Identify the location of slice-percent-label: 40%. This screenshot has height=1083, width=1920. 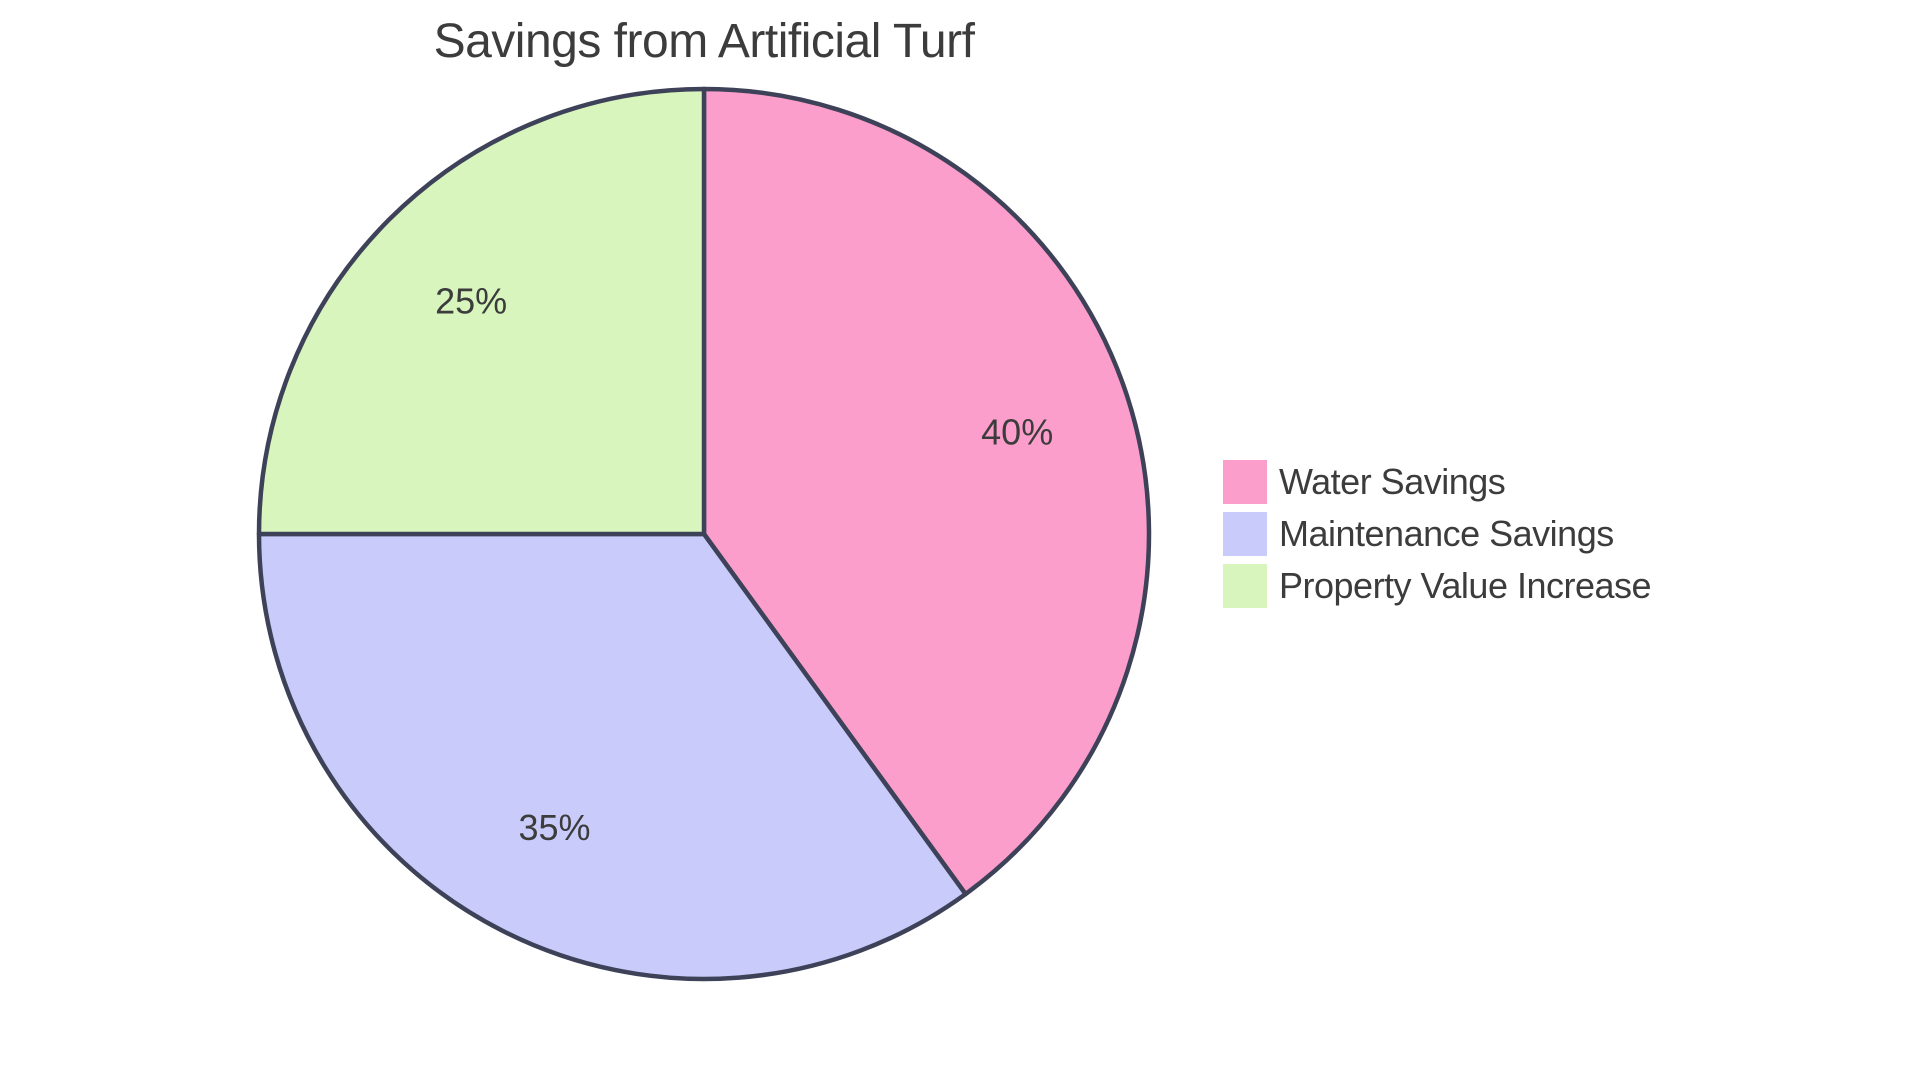
(1017, 432).